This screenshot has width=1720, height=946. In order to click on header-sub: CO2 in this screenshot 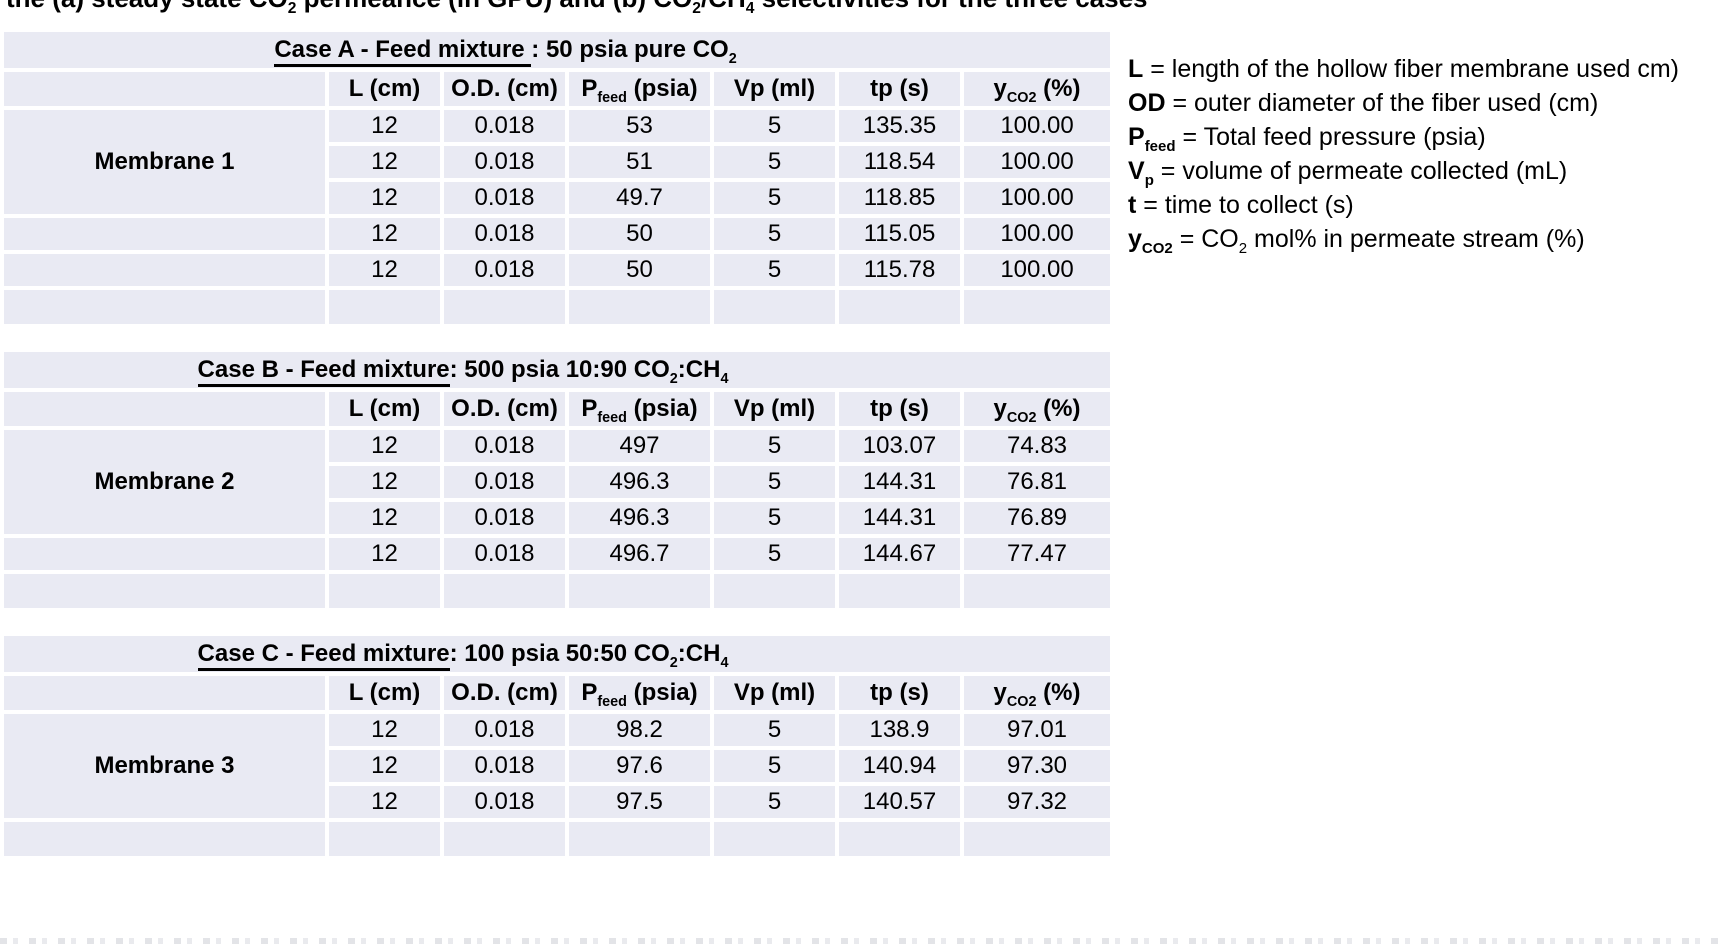, I will do `click(1021, 701)`.